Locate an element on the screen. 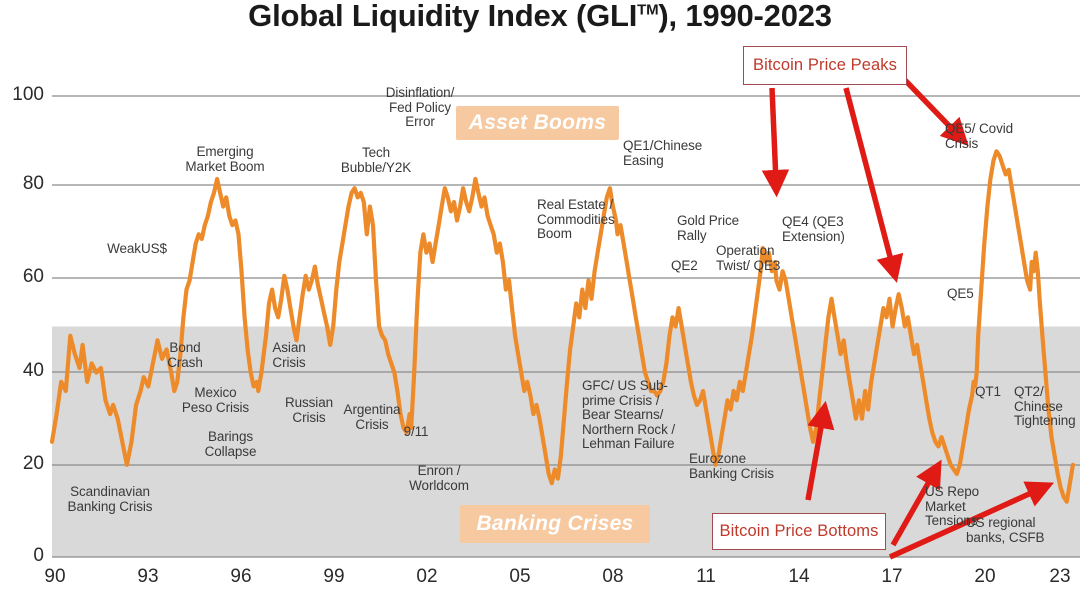  annotation-barings-collapse: Barings Collapse is located at coordinates (230, 444).